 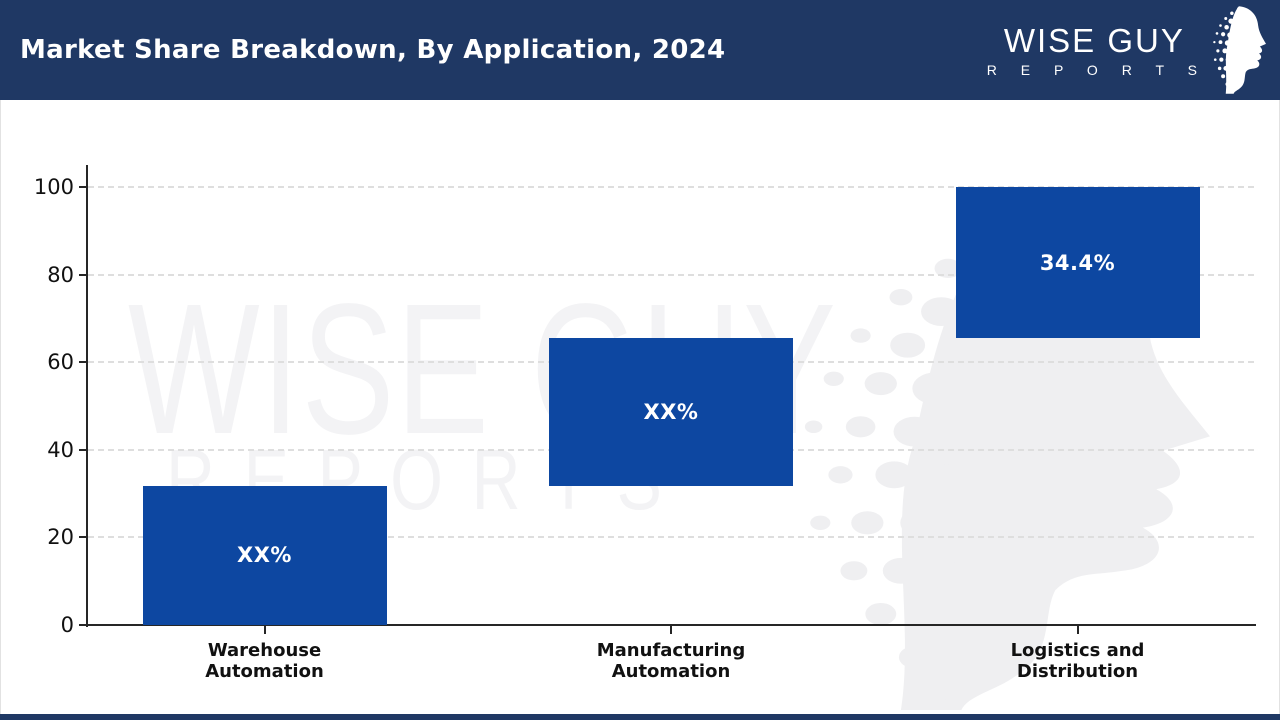 What do you see at coordinates (1077, 671) in the screenshot?
I see `x-category-line: Distribution` at bounding box center [1077, 671].